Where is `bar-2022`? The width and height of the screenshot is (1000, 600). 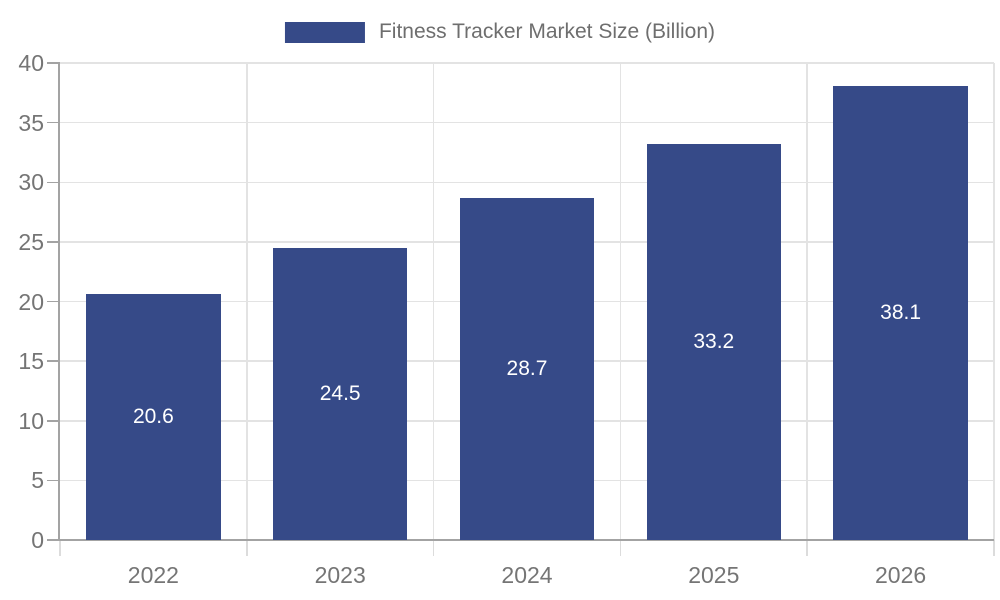
bar-2022 is located at coordinates (153, 417).